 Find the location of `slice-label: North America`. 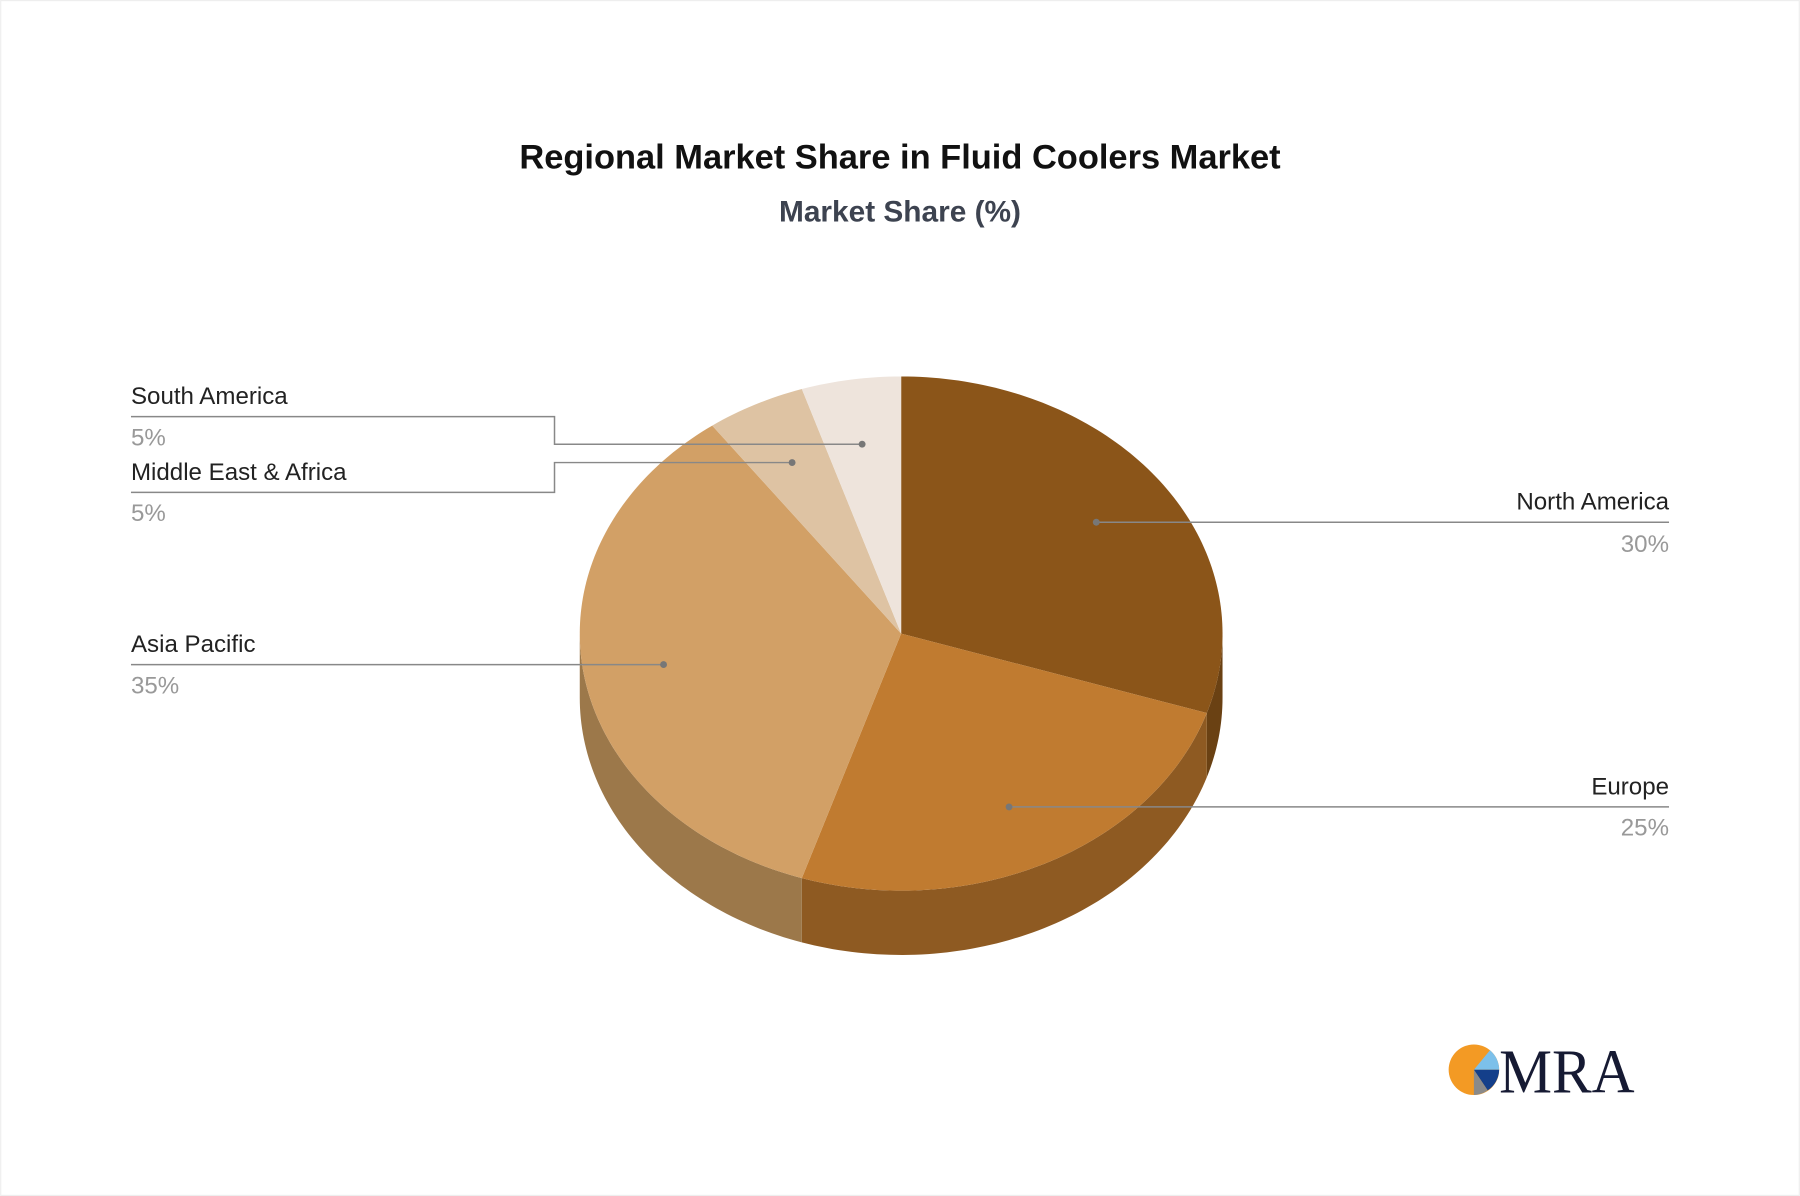

slice-label: North America is located at coordinates (1592, 502).